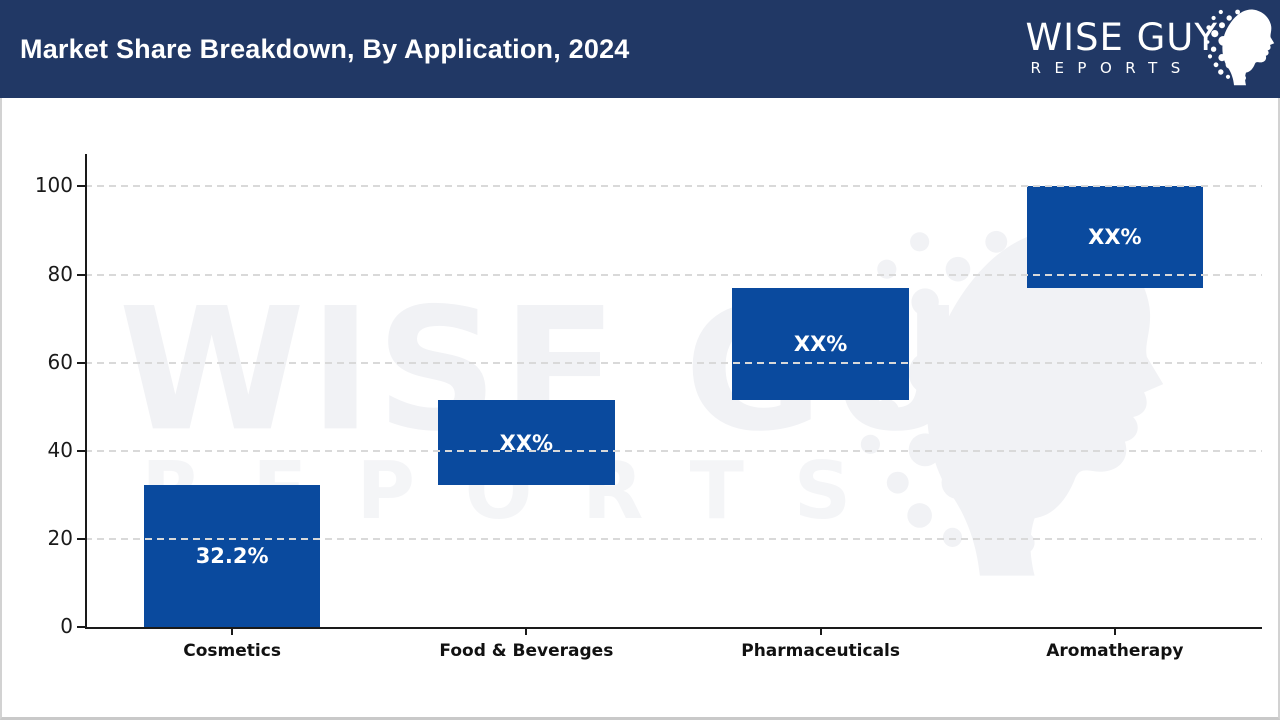 Image resolution: width=1280 pixels, height=720 pixels. Describe the element at coordinates (86, 390) in the screenshot. I see `y-axis-line` at that location.